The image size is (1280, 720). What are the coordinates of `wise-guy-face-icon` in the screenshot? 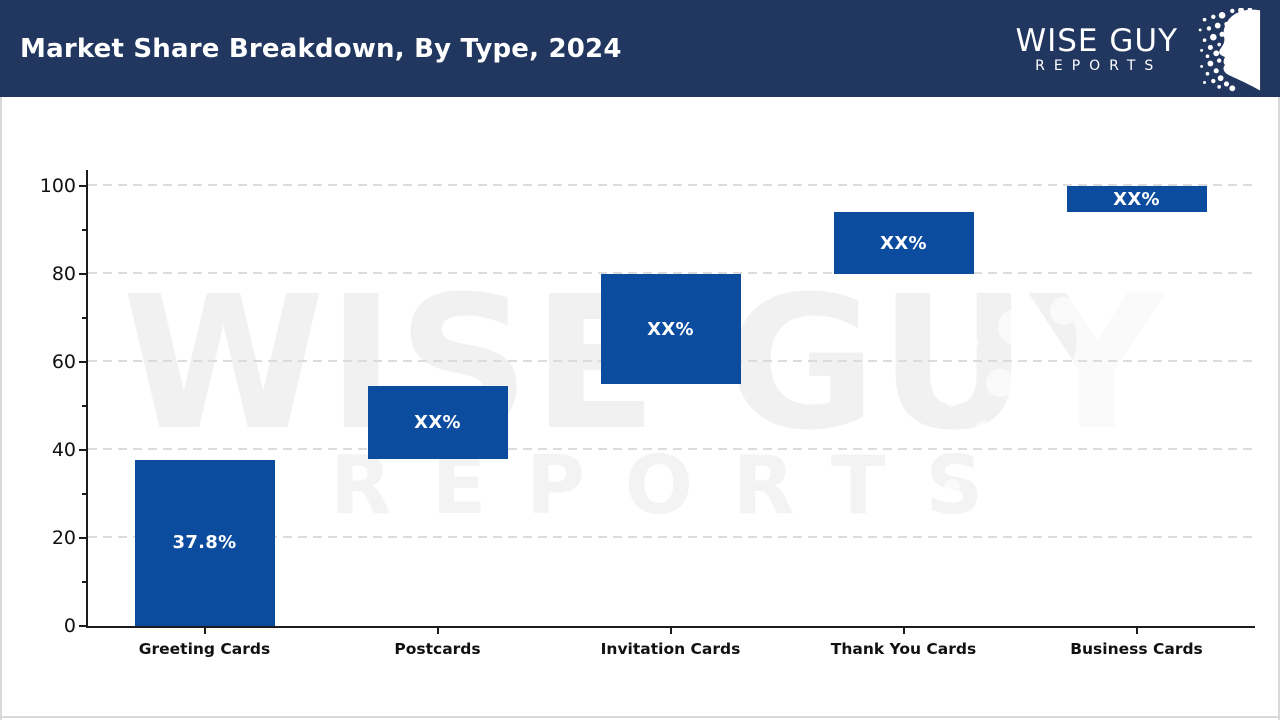 It's located at (1229, 50).